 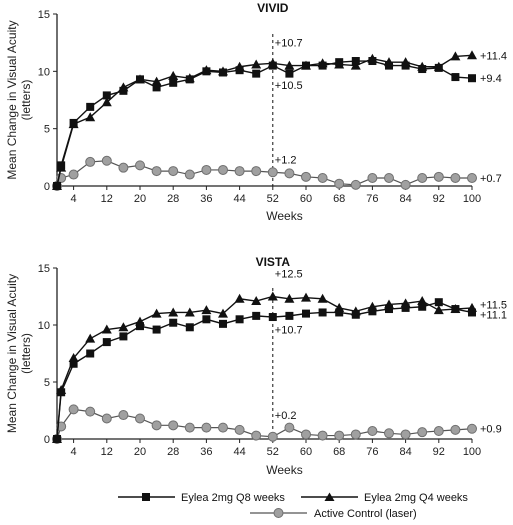 I want to click on data-label: +11.5, so click(x=493, y=305).